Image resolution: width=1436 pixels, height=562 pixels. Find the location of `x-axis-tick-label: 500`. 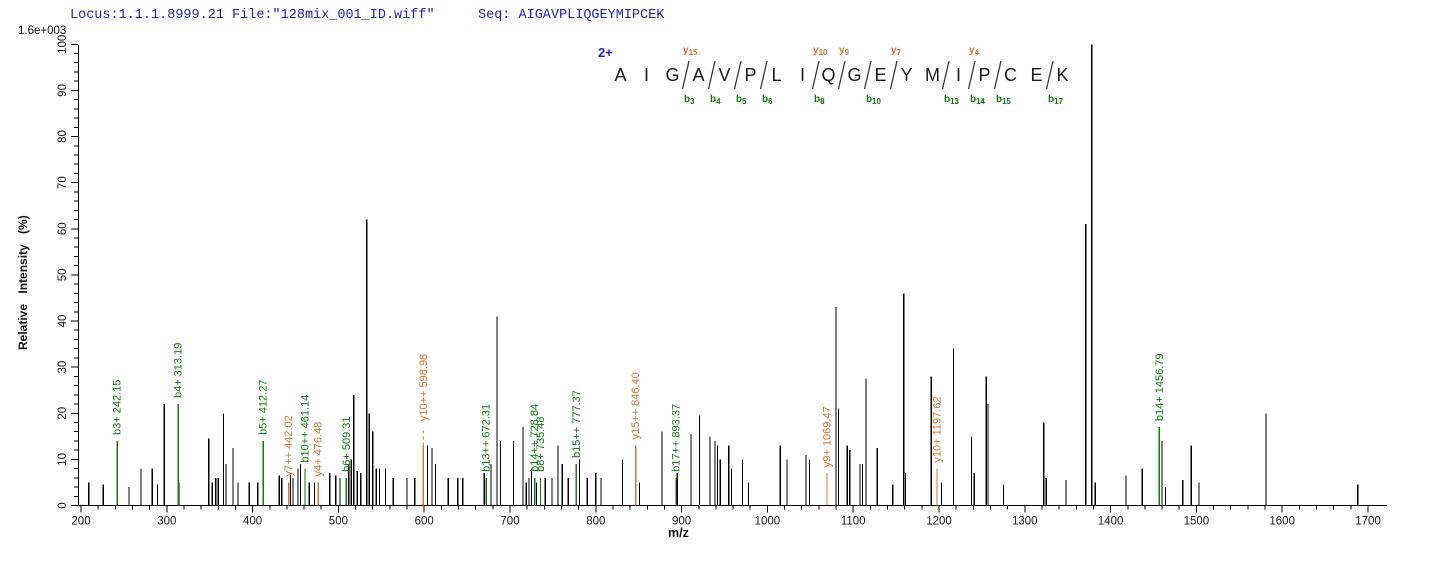

x-axis-tick-label: 500 is located at coordinates (338, 522).